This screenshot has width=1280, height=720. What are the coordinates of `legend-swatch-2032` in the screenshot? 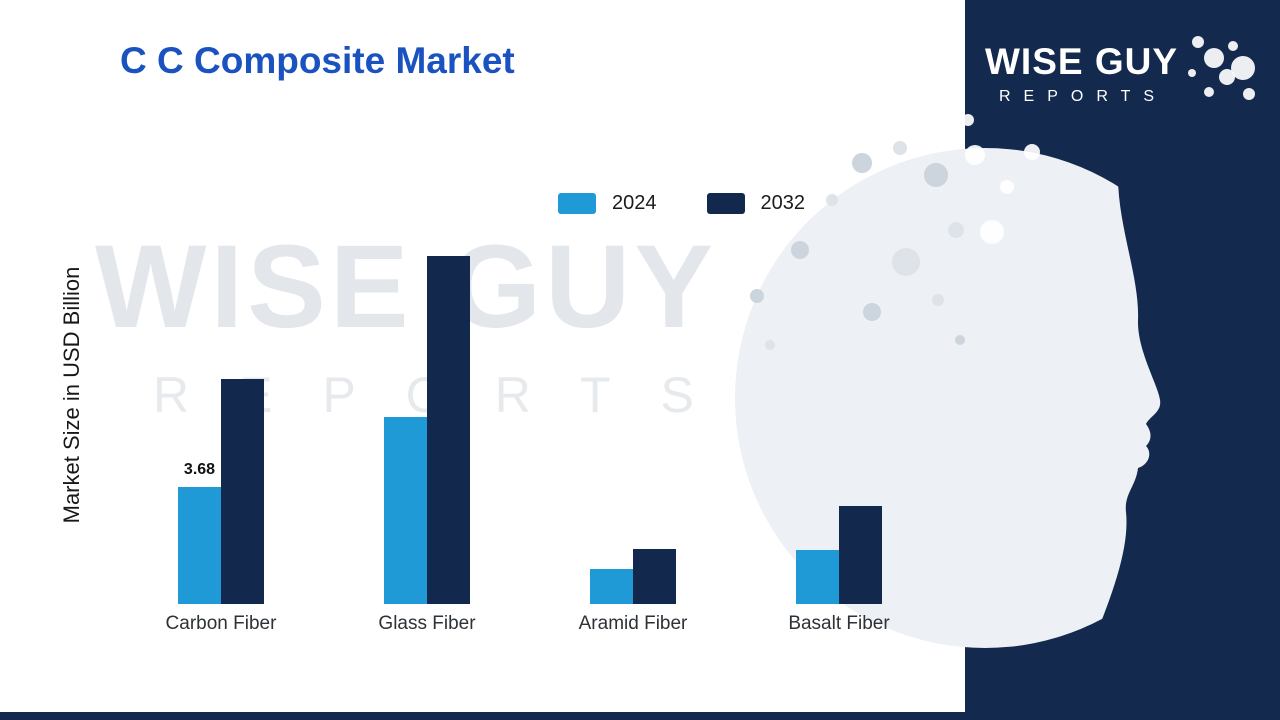 It's located at (725, 203).